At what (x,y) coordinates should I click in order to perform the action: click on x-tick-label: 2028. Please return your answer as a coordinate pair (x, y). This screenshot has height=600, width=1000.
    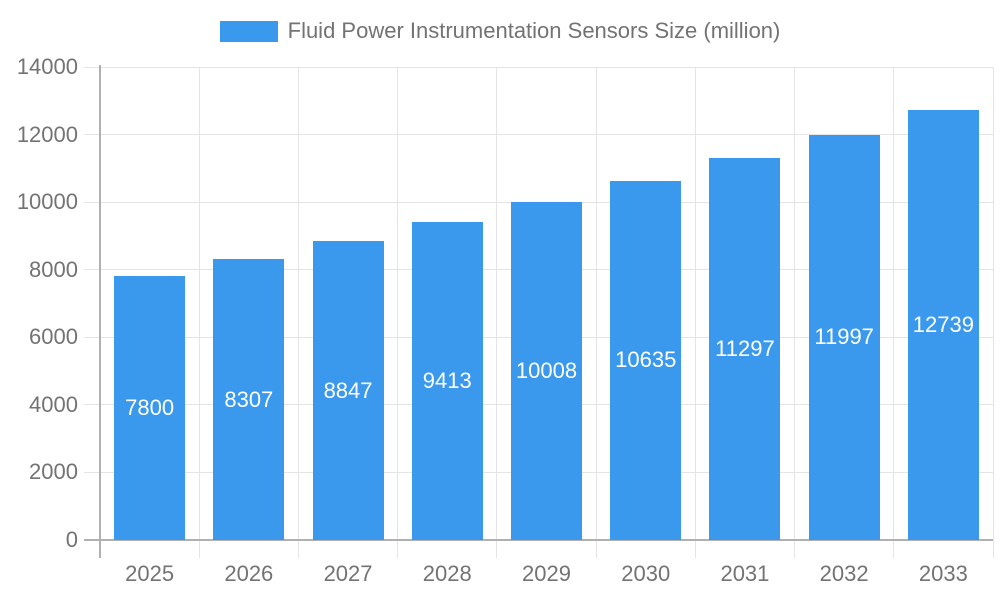
    Looking at the image, I should click on (447, 573).